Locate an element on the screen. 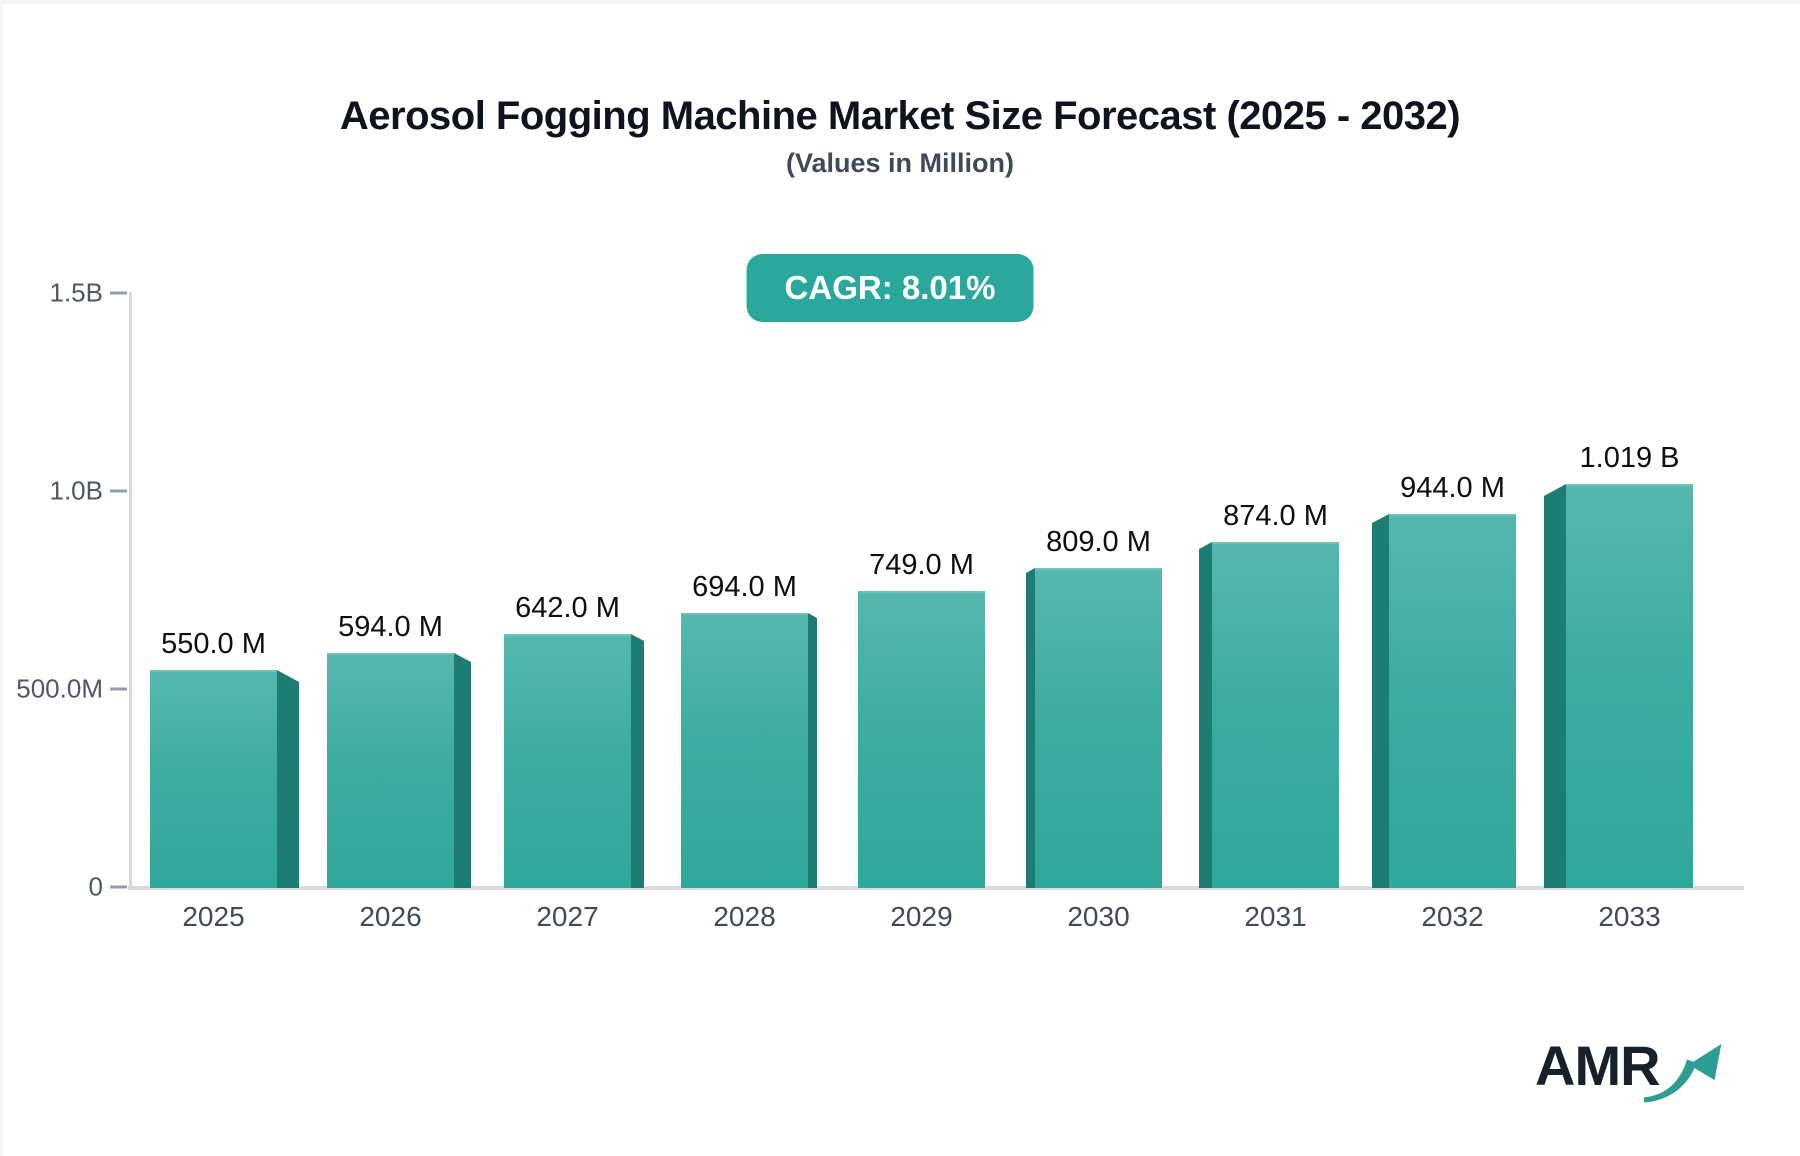  growth-arrow-icon is located at coordinates (1682, 1073).